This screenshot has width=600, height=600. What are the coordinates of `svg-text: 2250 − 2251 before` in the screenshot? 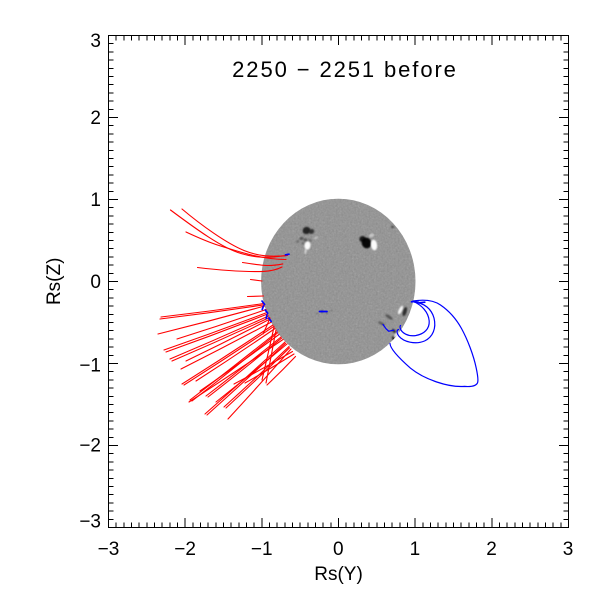 It's located at (345, 69).